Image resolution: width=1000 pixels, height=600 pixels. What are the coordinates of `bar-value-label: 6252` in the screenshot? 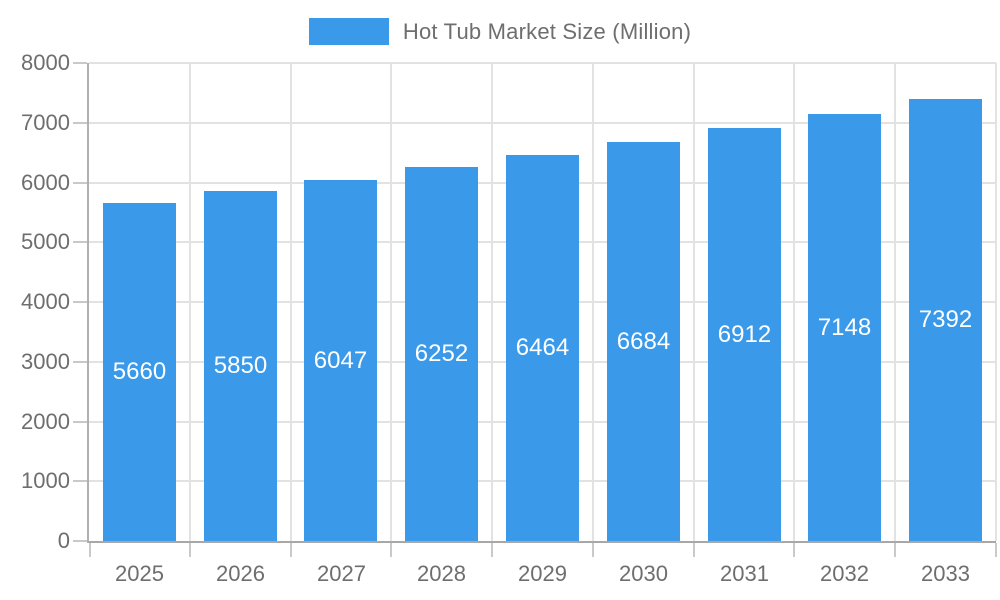 It's located at (441, 353).